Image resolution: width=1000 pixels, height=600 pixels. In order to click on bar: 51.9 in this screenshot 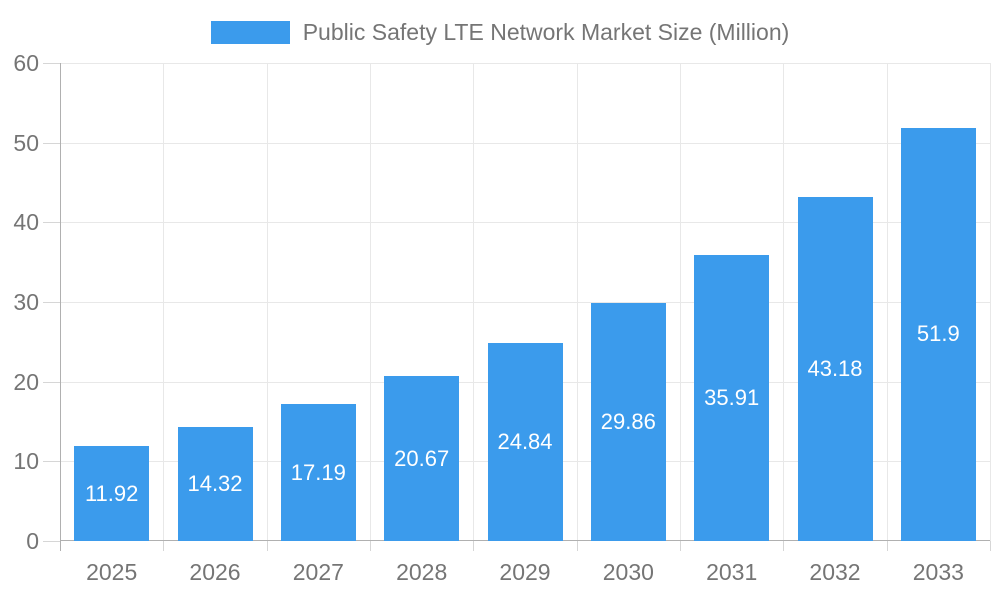, I will do `click(938, 334)`.